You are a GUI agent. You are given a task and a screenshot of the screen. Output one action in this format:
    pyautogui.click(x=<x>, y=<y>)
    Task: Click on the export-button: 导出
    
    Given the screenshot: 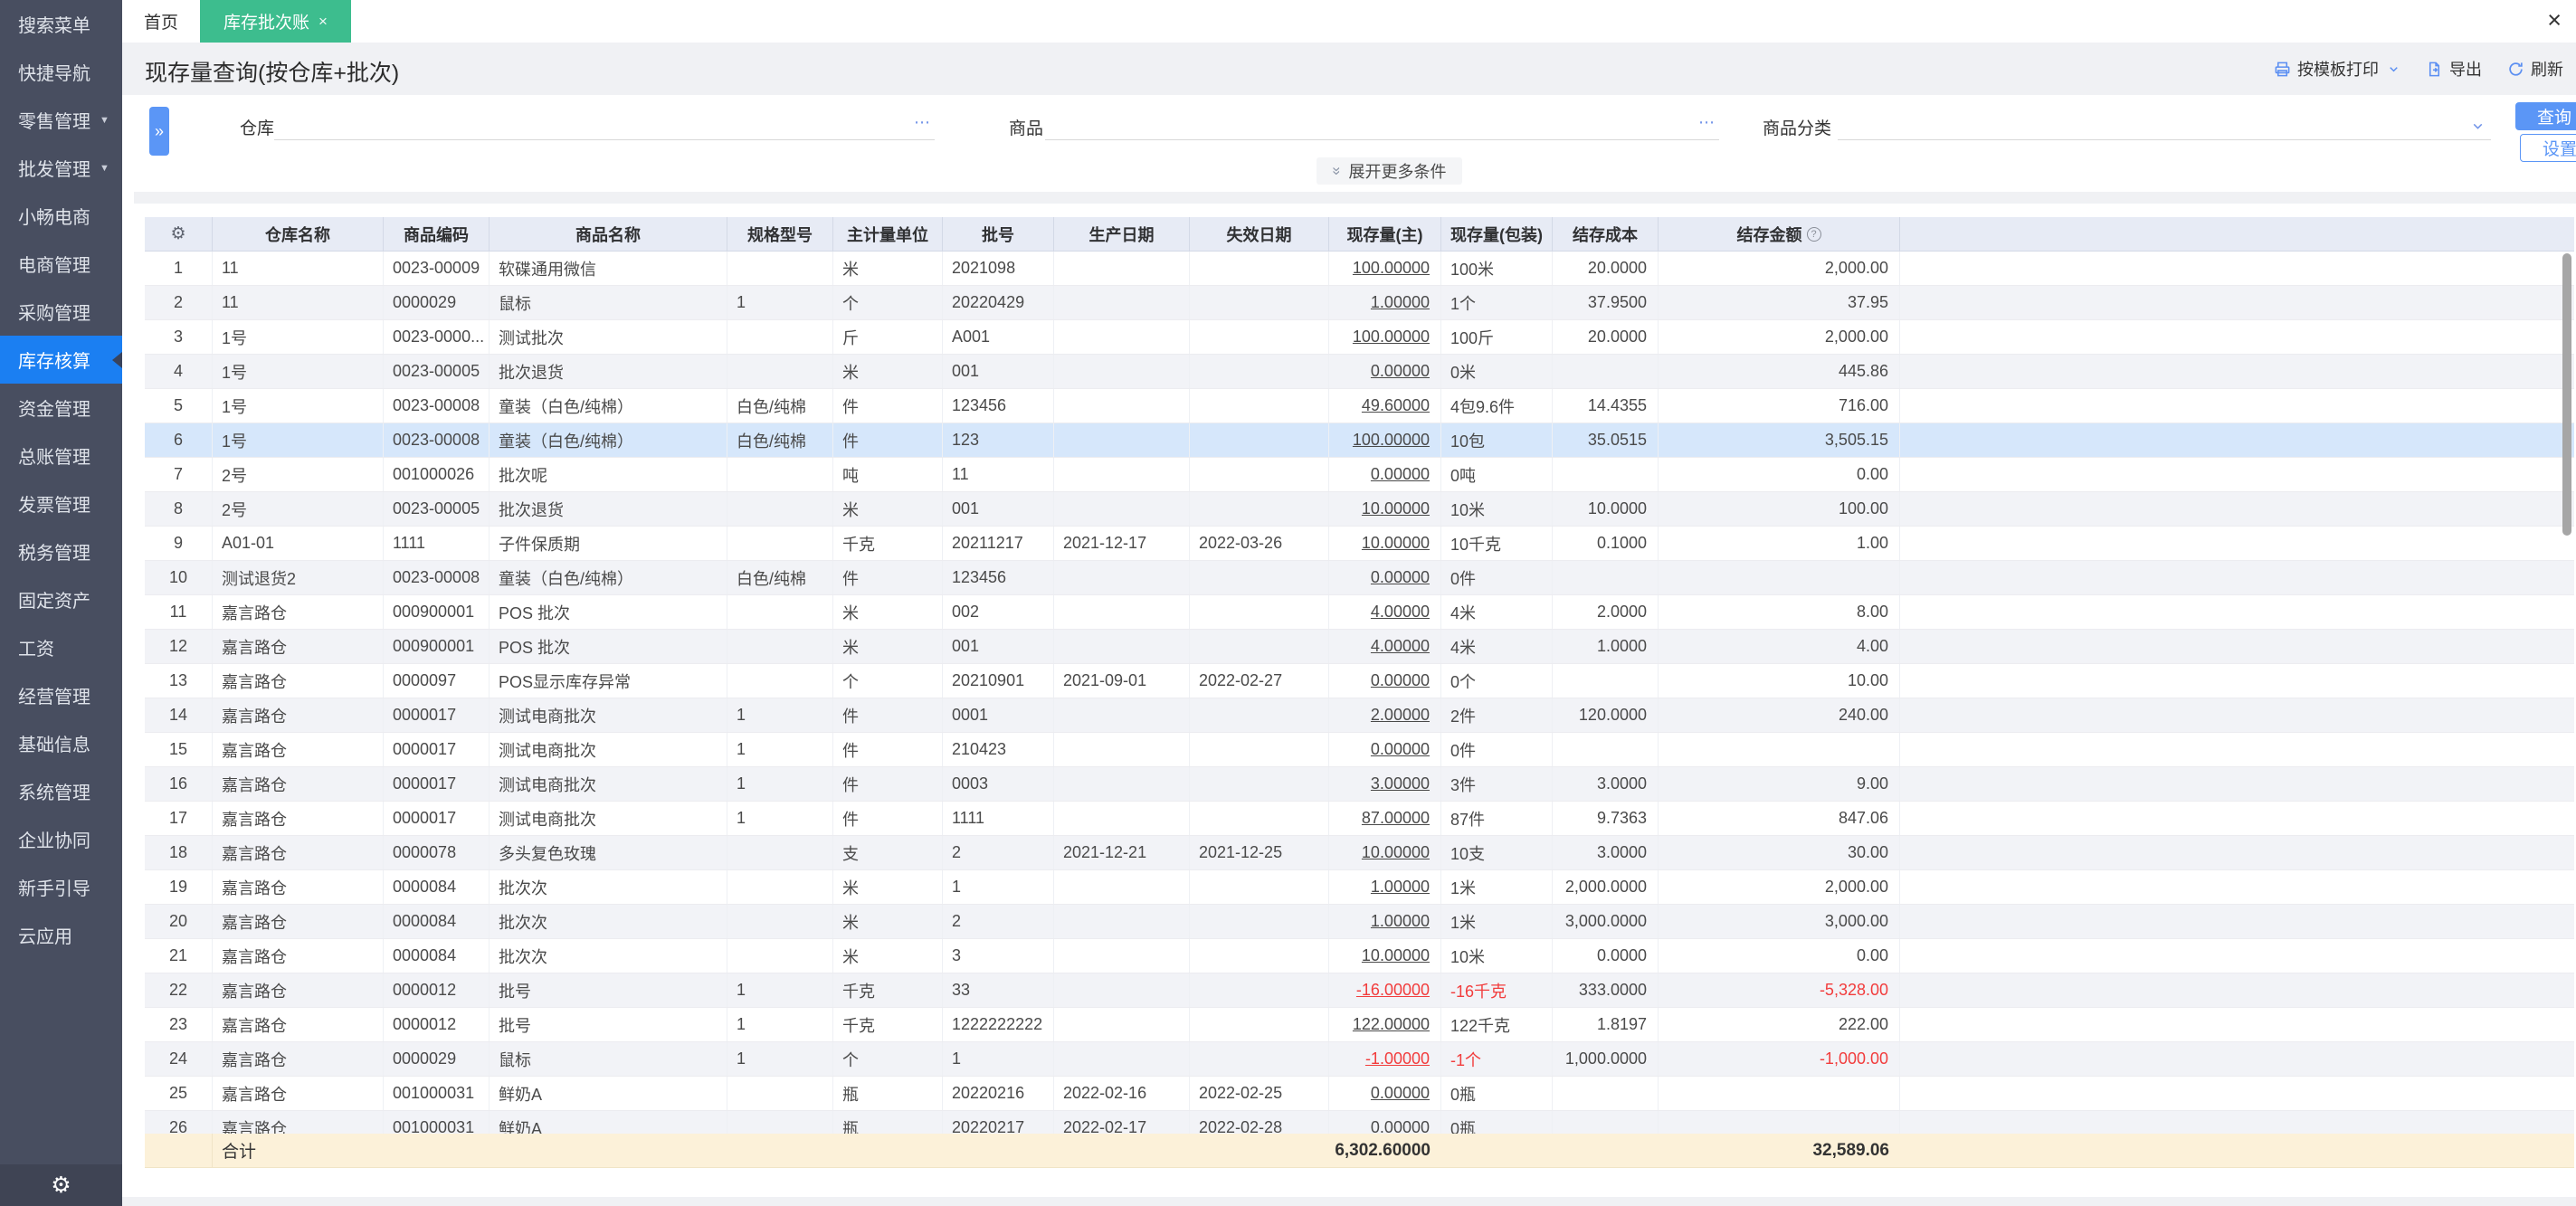 What is the action you would take?
    pyautogui.click(x=2454, y=69)
    